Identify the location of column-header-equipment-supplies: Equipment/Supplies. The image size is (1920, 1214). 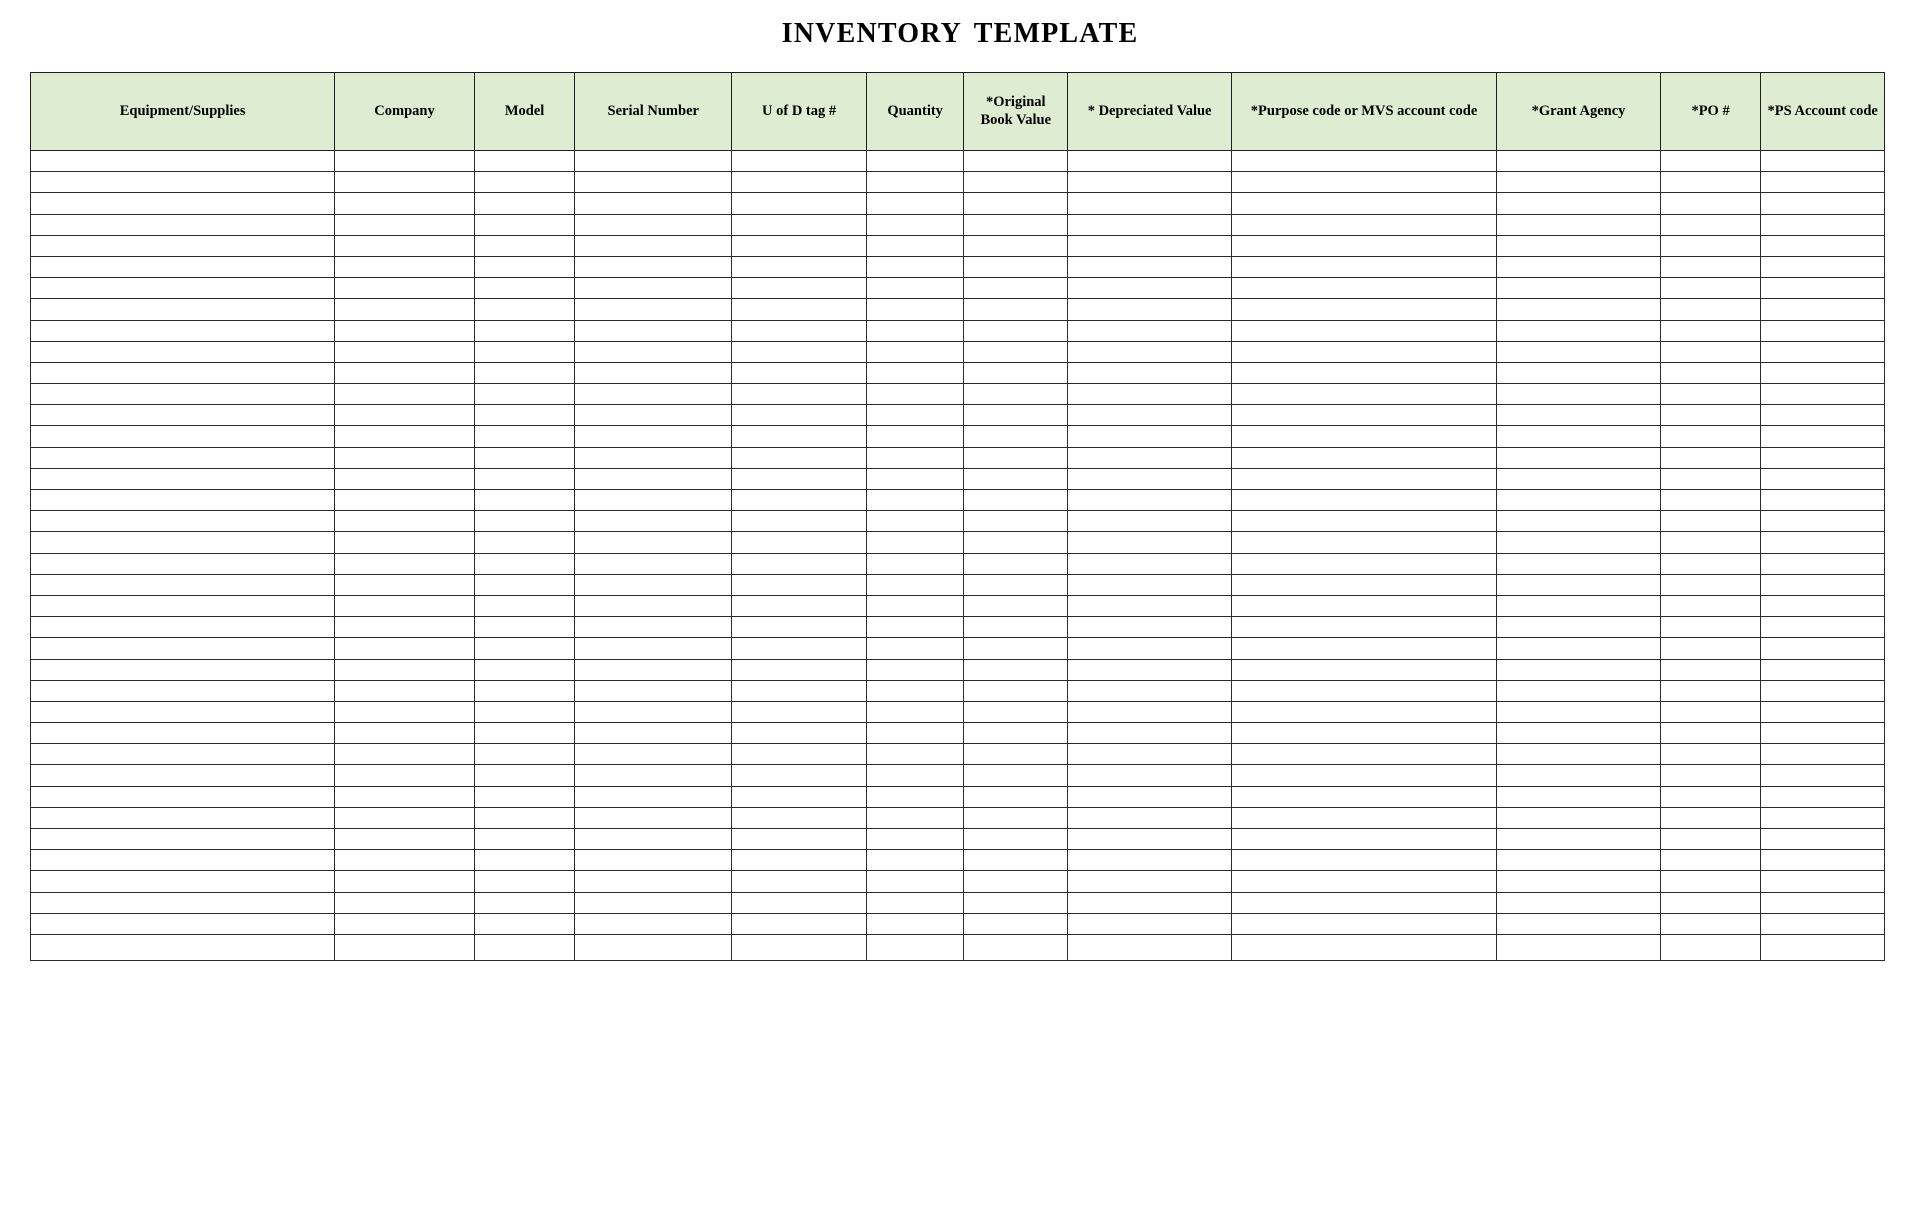
(182, 111).